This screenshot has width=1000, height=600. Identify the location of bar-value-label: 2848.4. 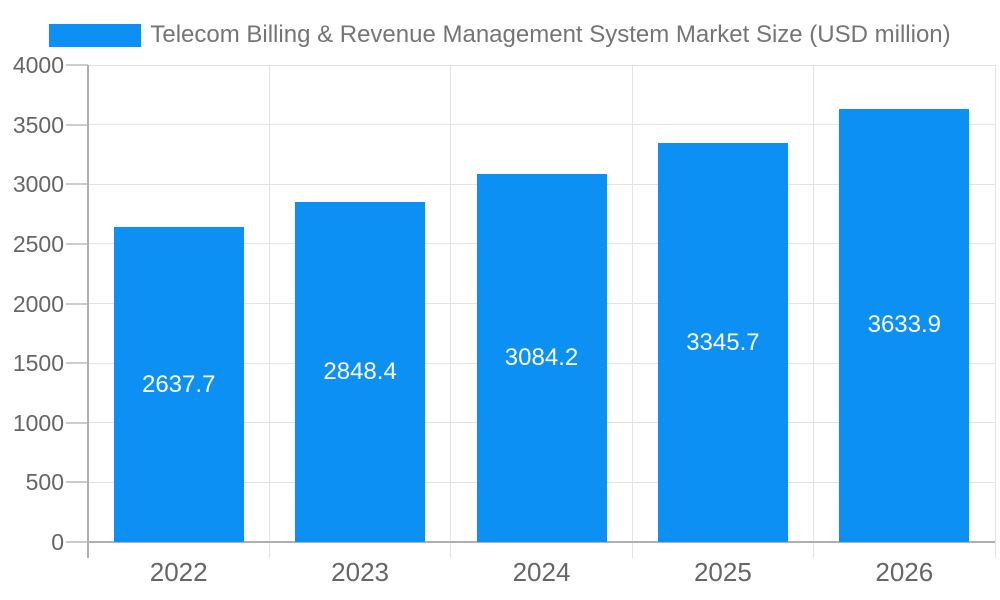
(360, 372).